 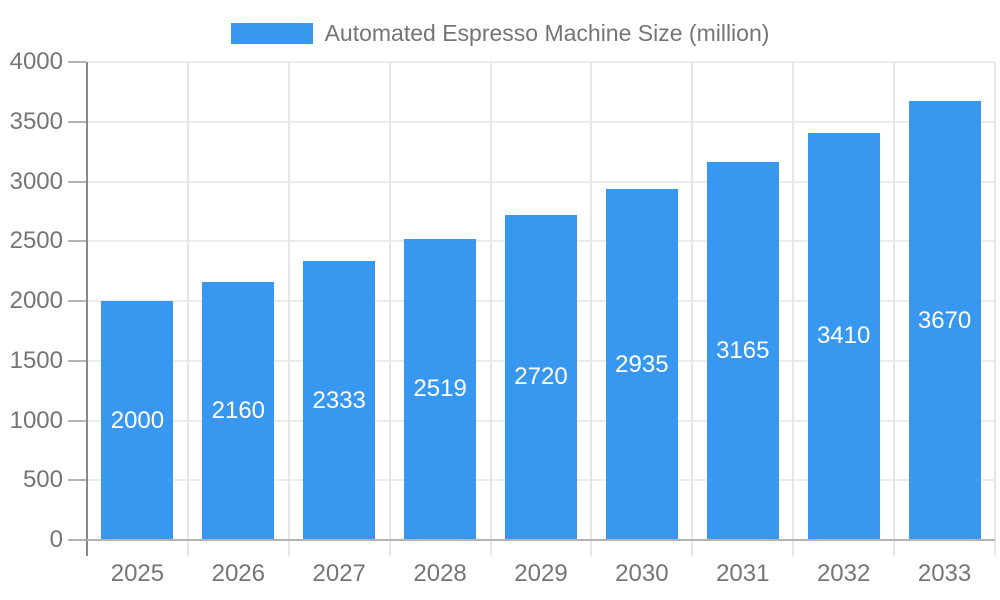 What do you see at coordinates (440, 573) in the screenshot?
I see `x-axis-tick-label: 2028` at bounding box center [440, 573].